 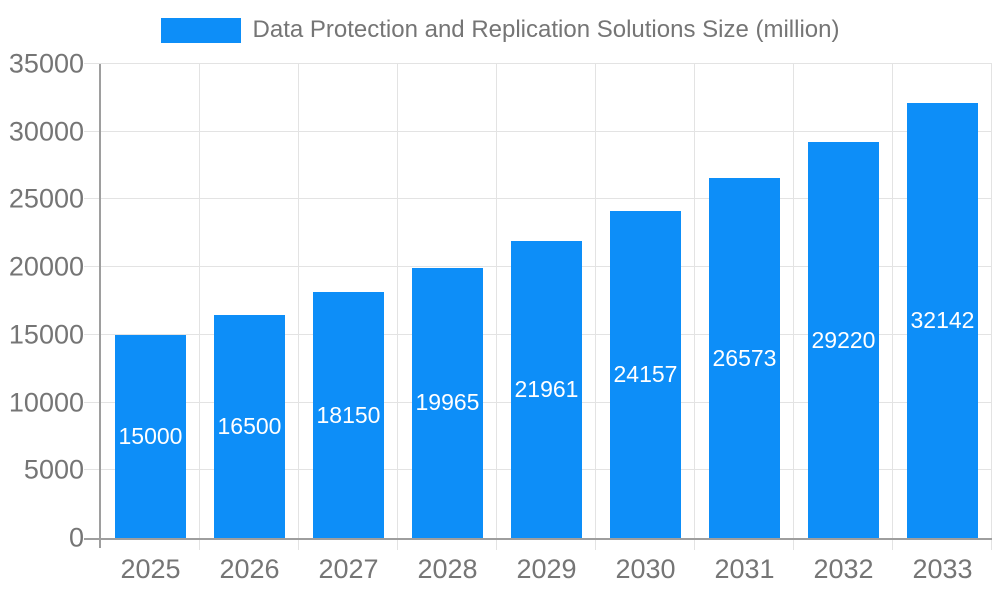 I want to click on y-tick-label: 10000, so click(x=46, y=402).